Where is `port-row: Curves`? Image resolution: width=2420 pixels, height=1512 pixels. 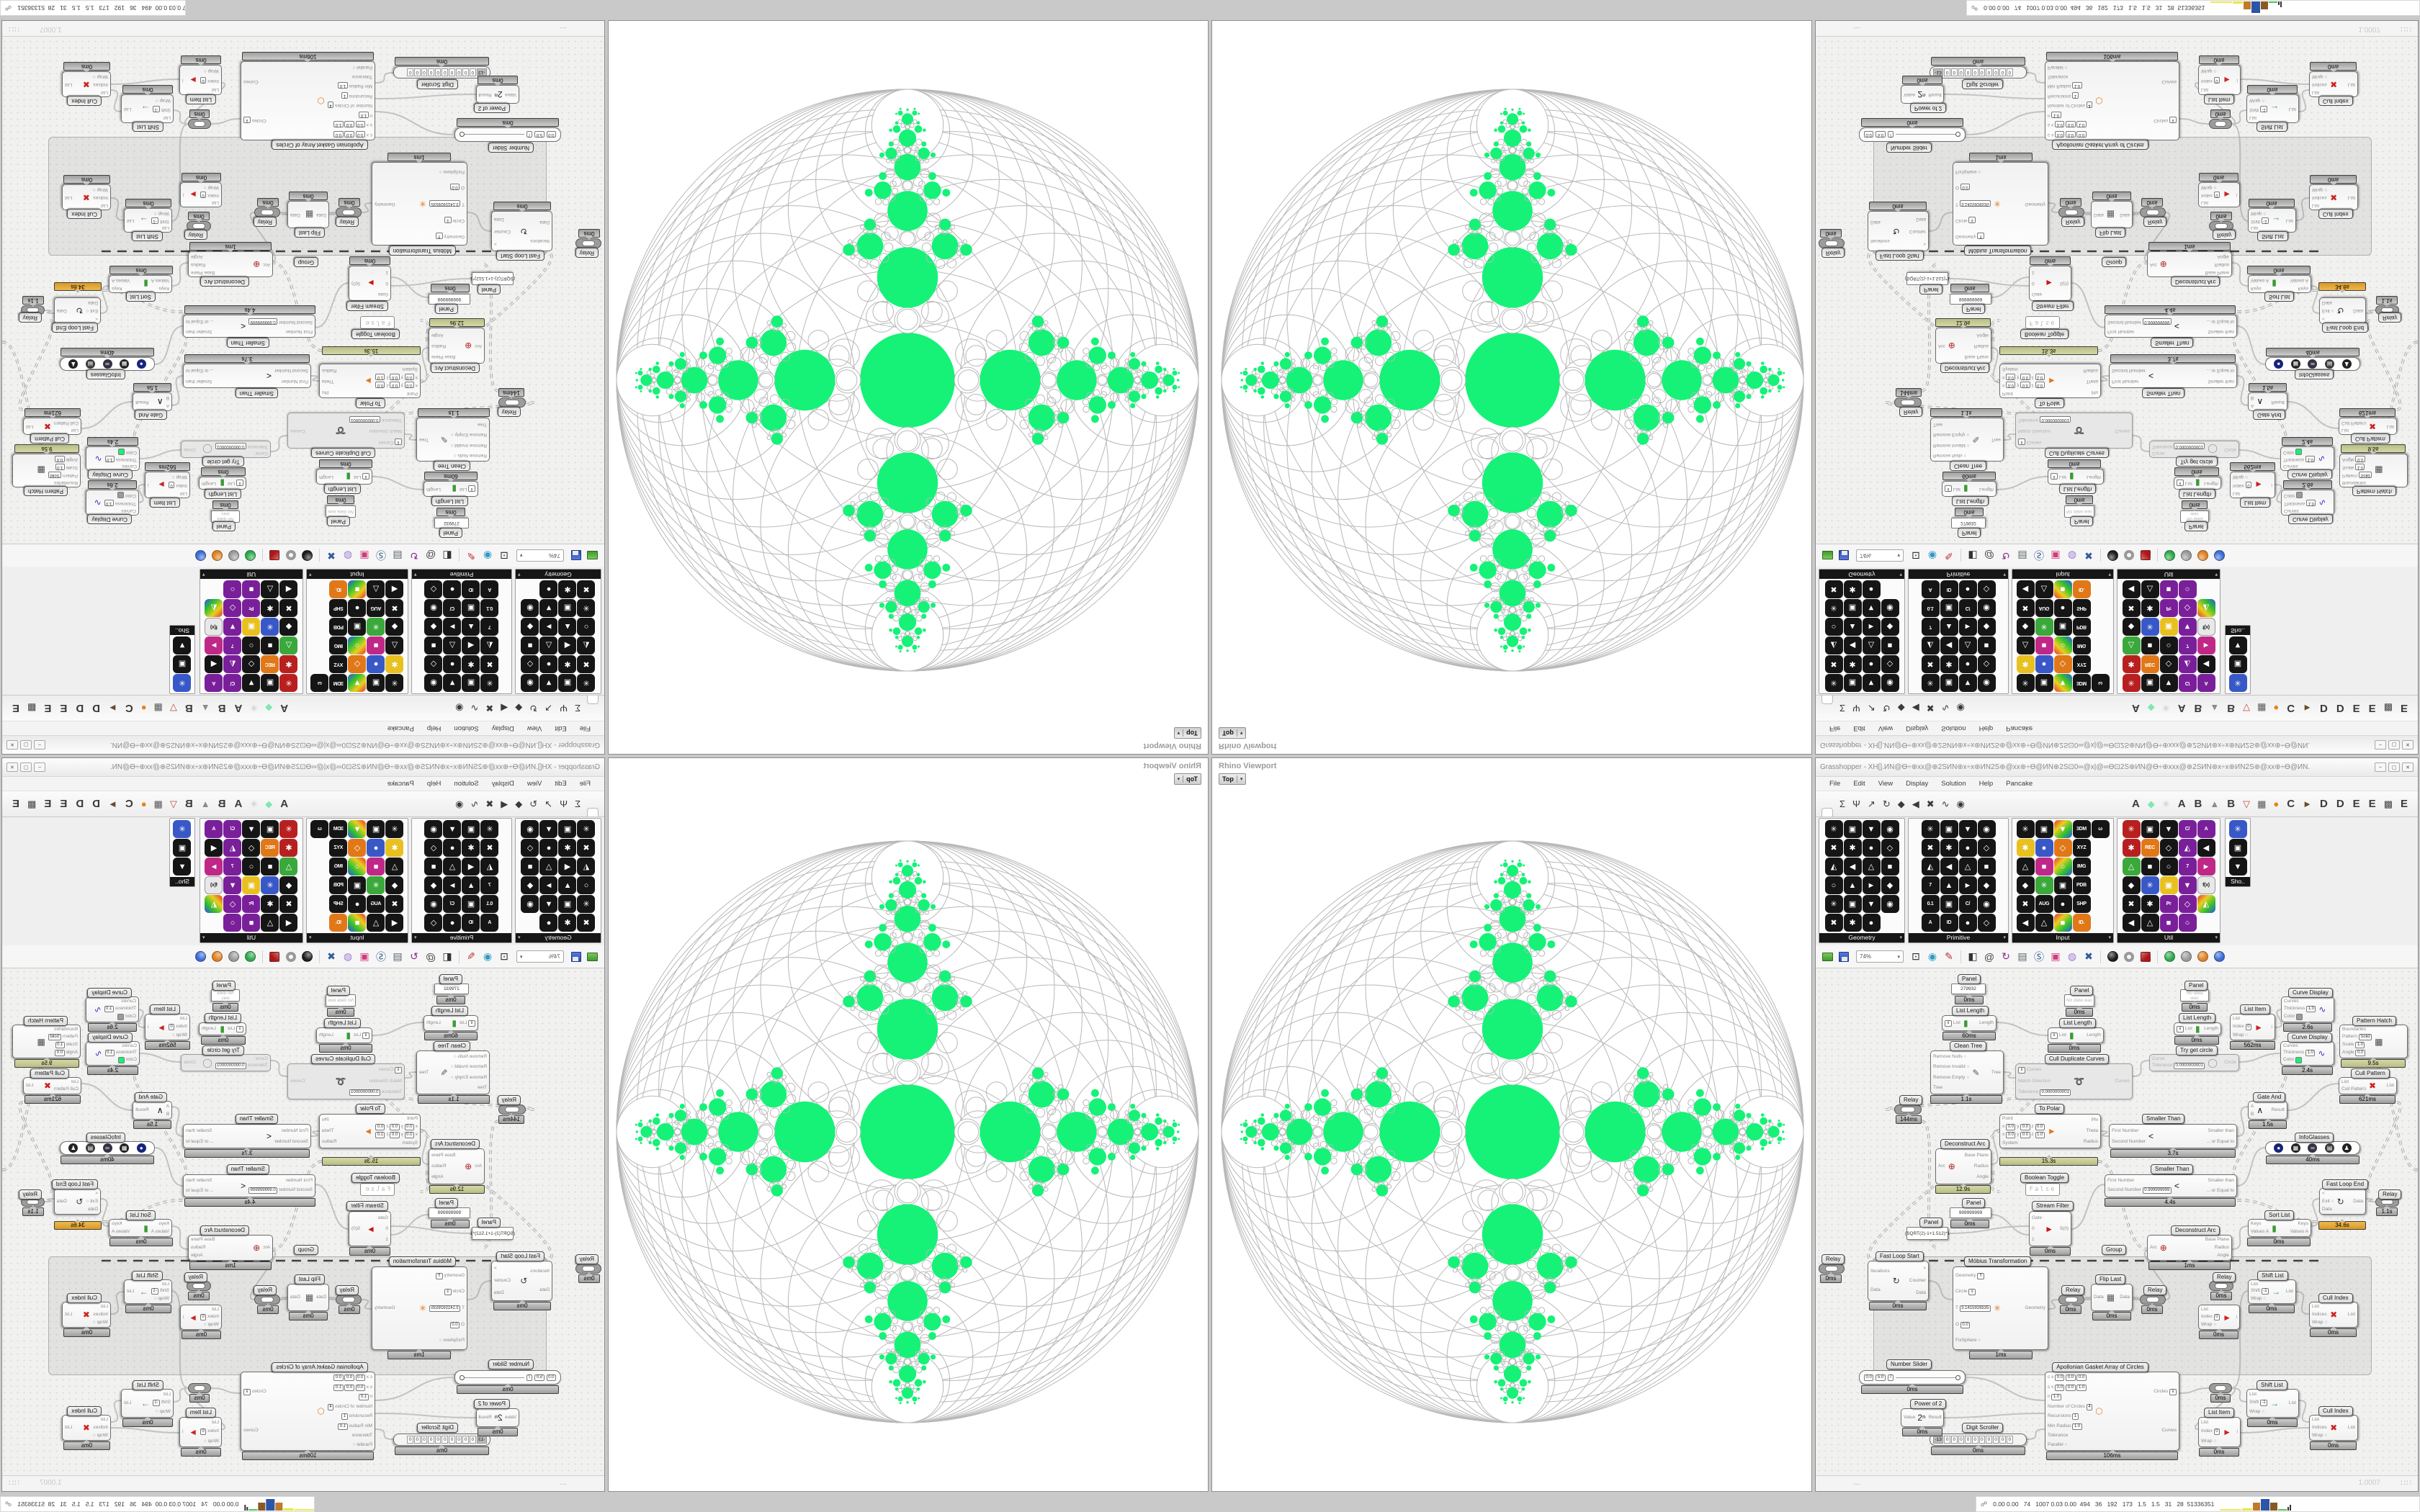
port-row: Curves is located at coordinates (251, 82).